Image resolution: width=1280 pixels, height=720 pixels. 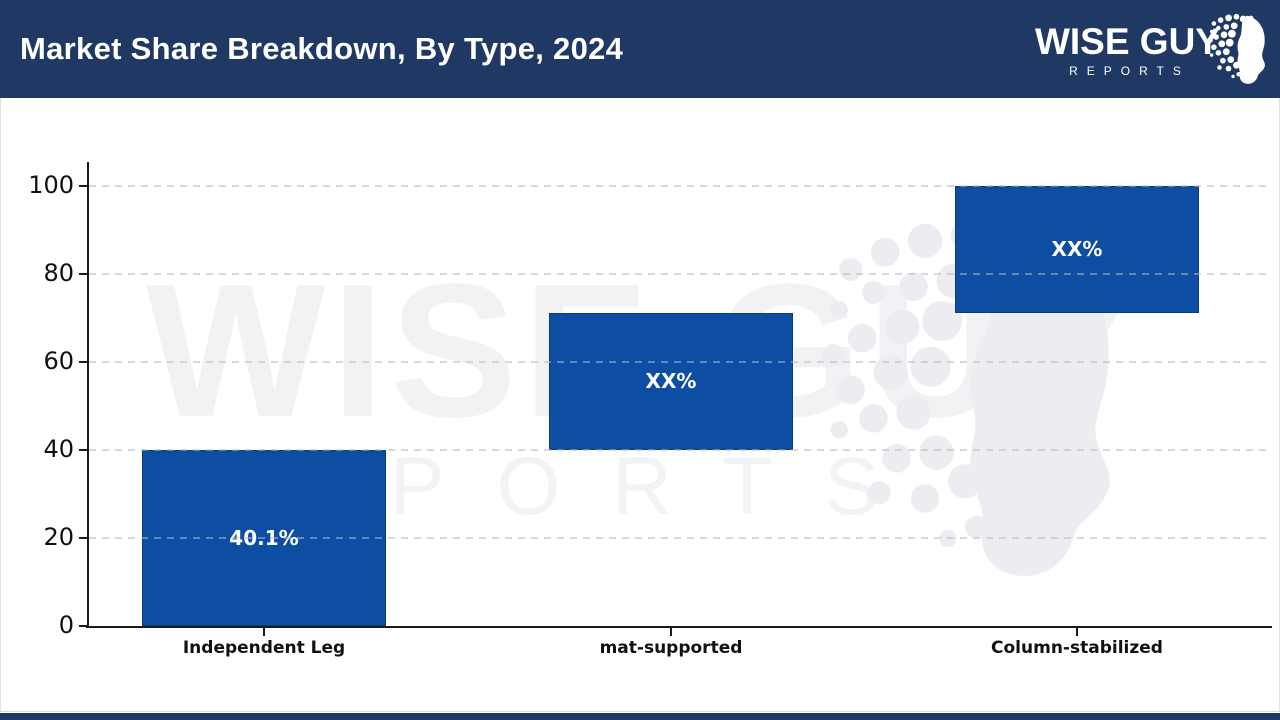 What do you see at coordinates (88, 395) in the screenshot?
I see `y-axis-spine` at bounding box center [88, 395].